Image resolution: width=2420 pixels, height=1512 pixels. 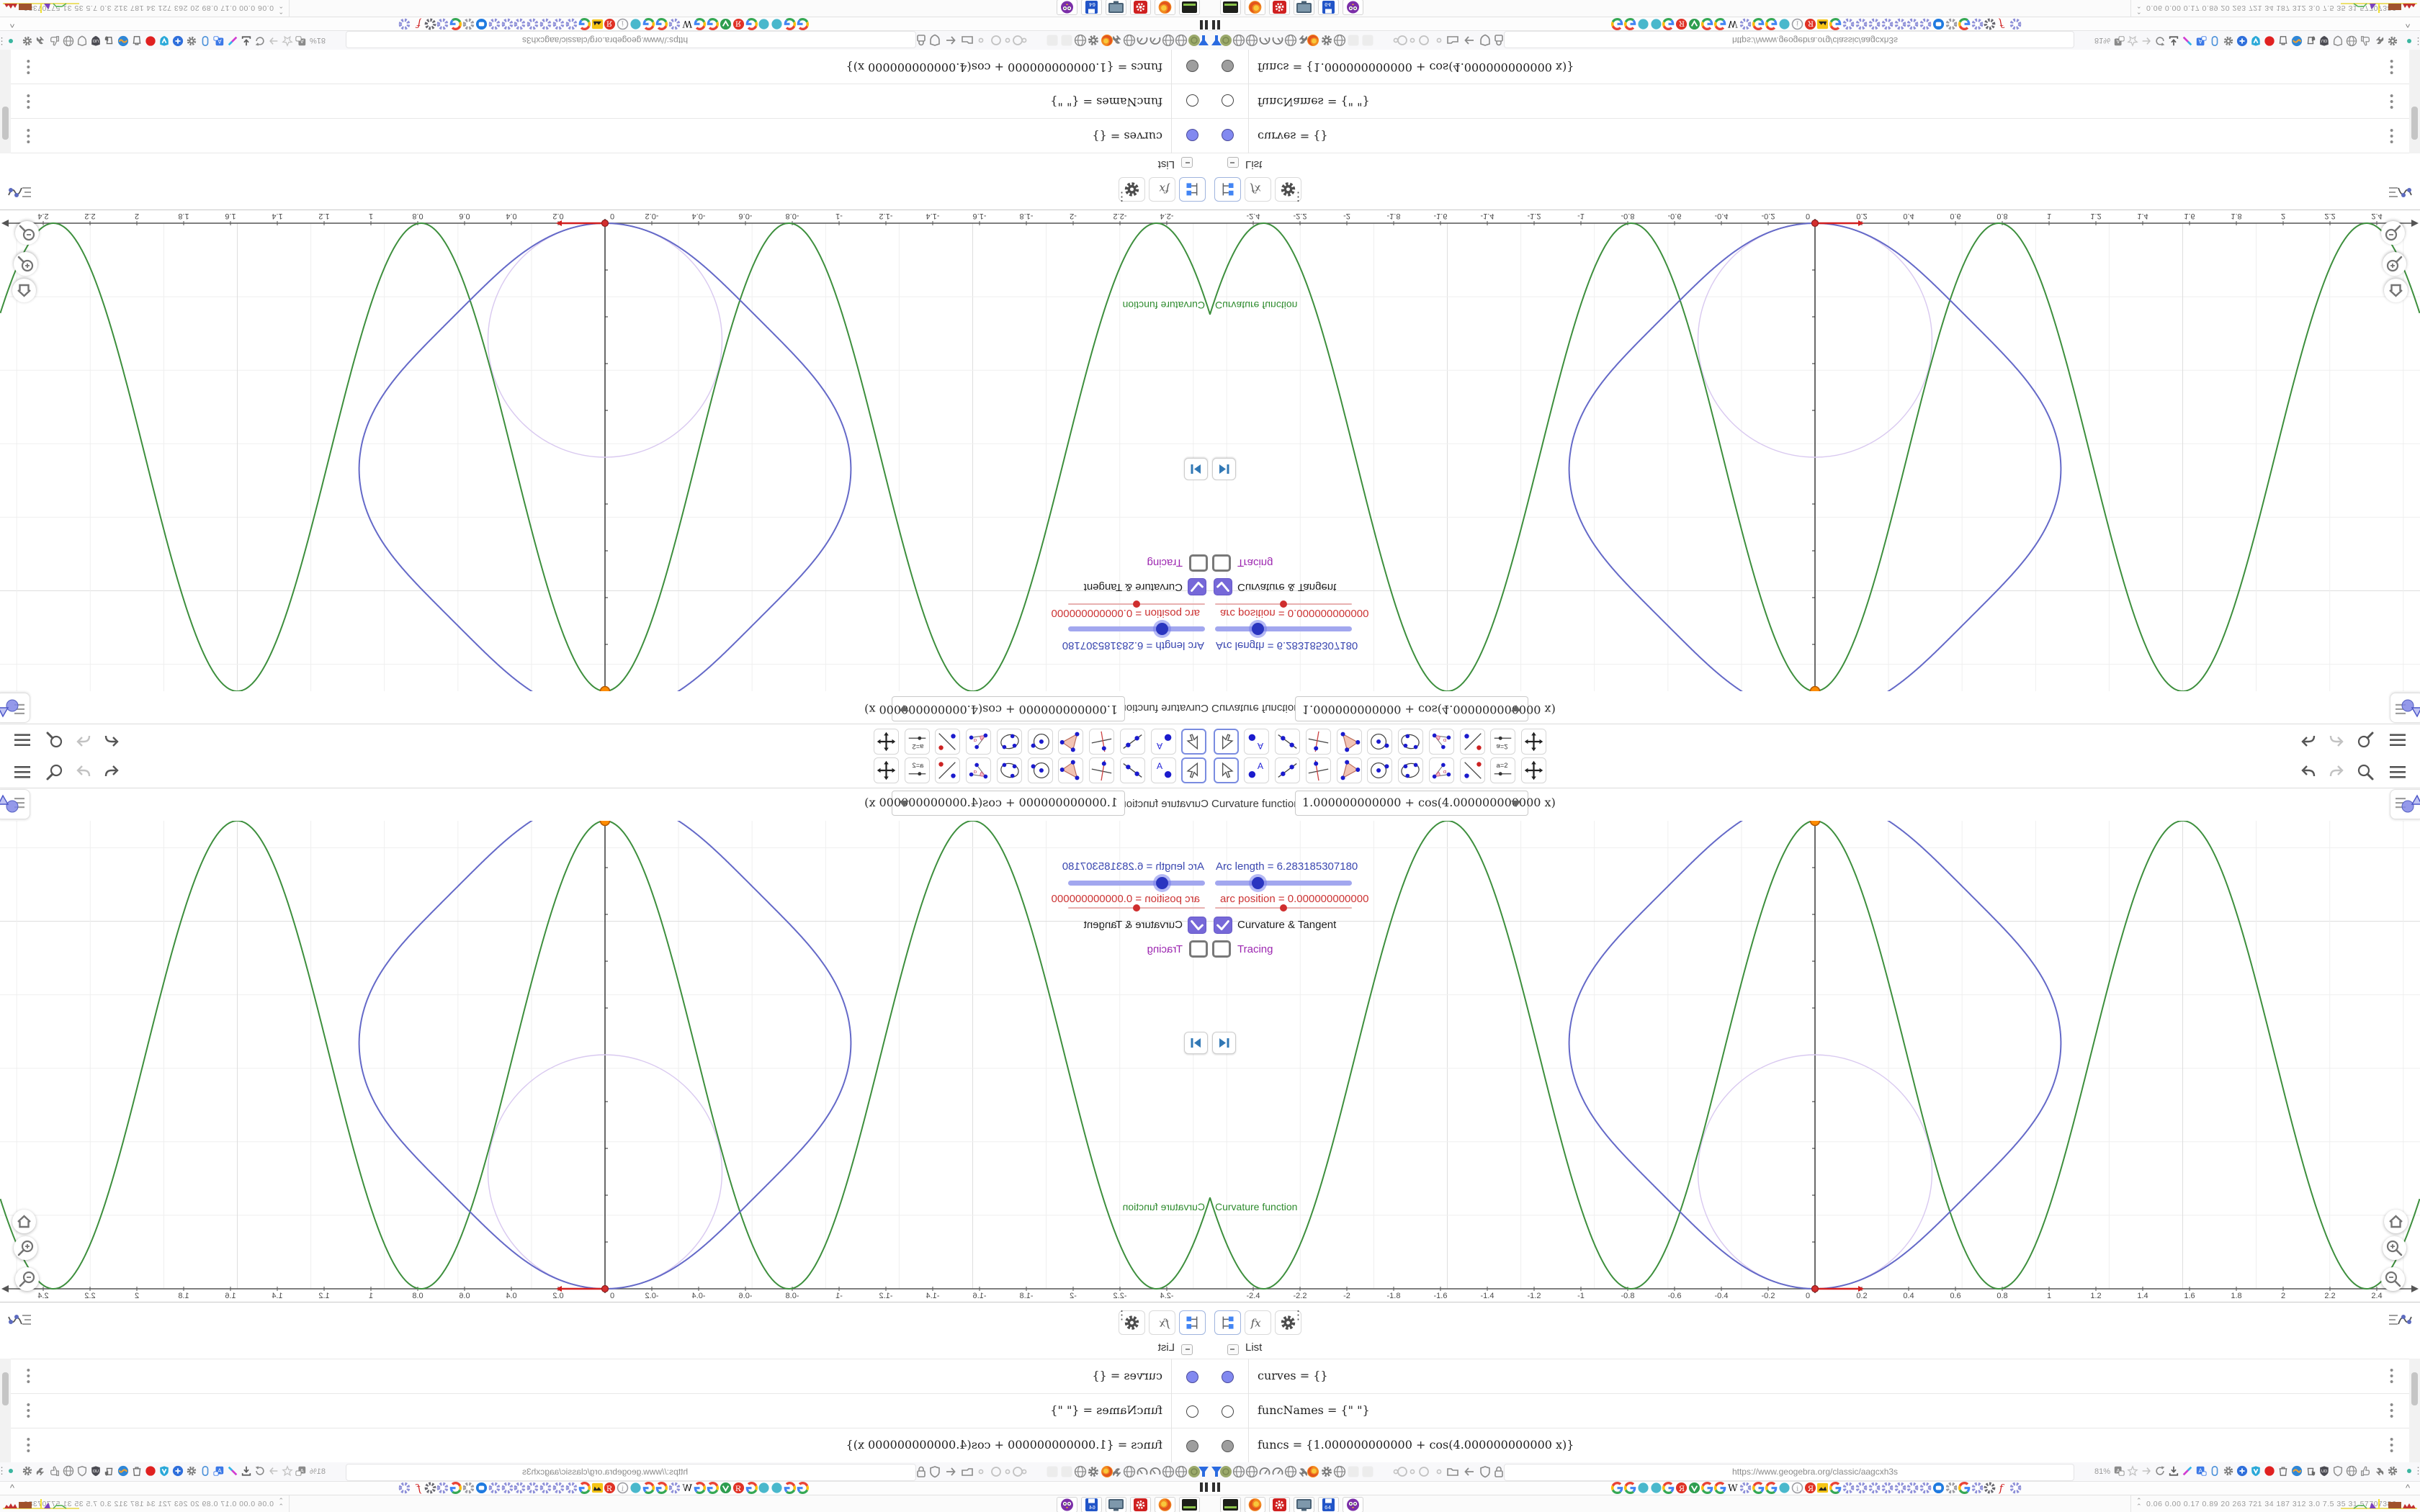 I want to click on point-tool: A, so click(x=1163, y=742).